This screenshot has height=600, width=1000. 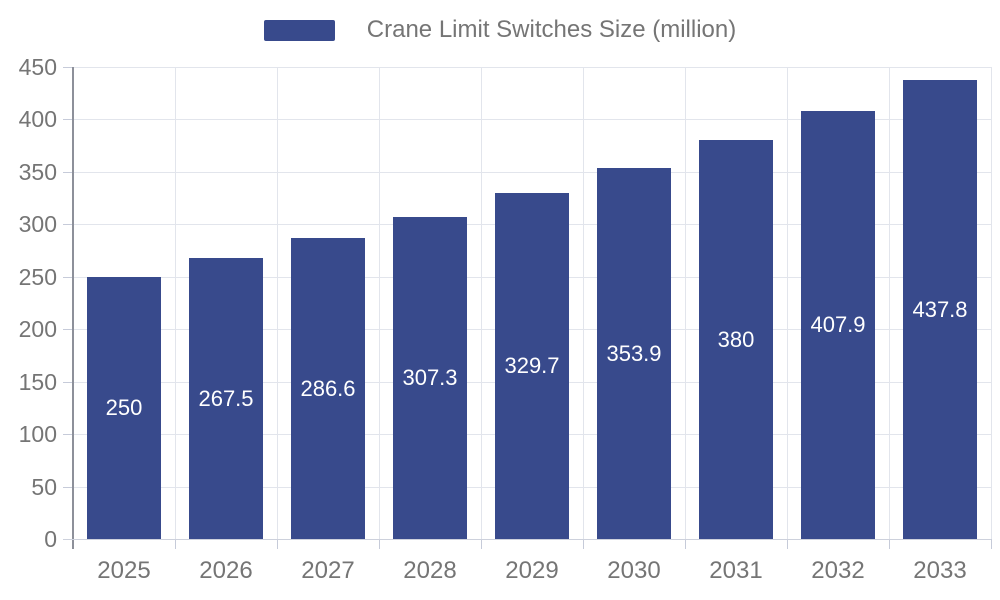 I want to click on x-axis-tick-label: 2028, so click(x=430, y=570).